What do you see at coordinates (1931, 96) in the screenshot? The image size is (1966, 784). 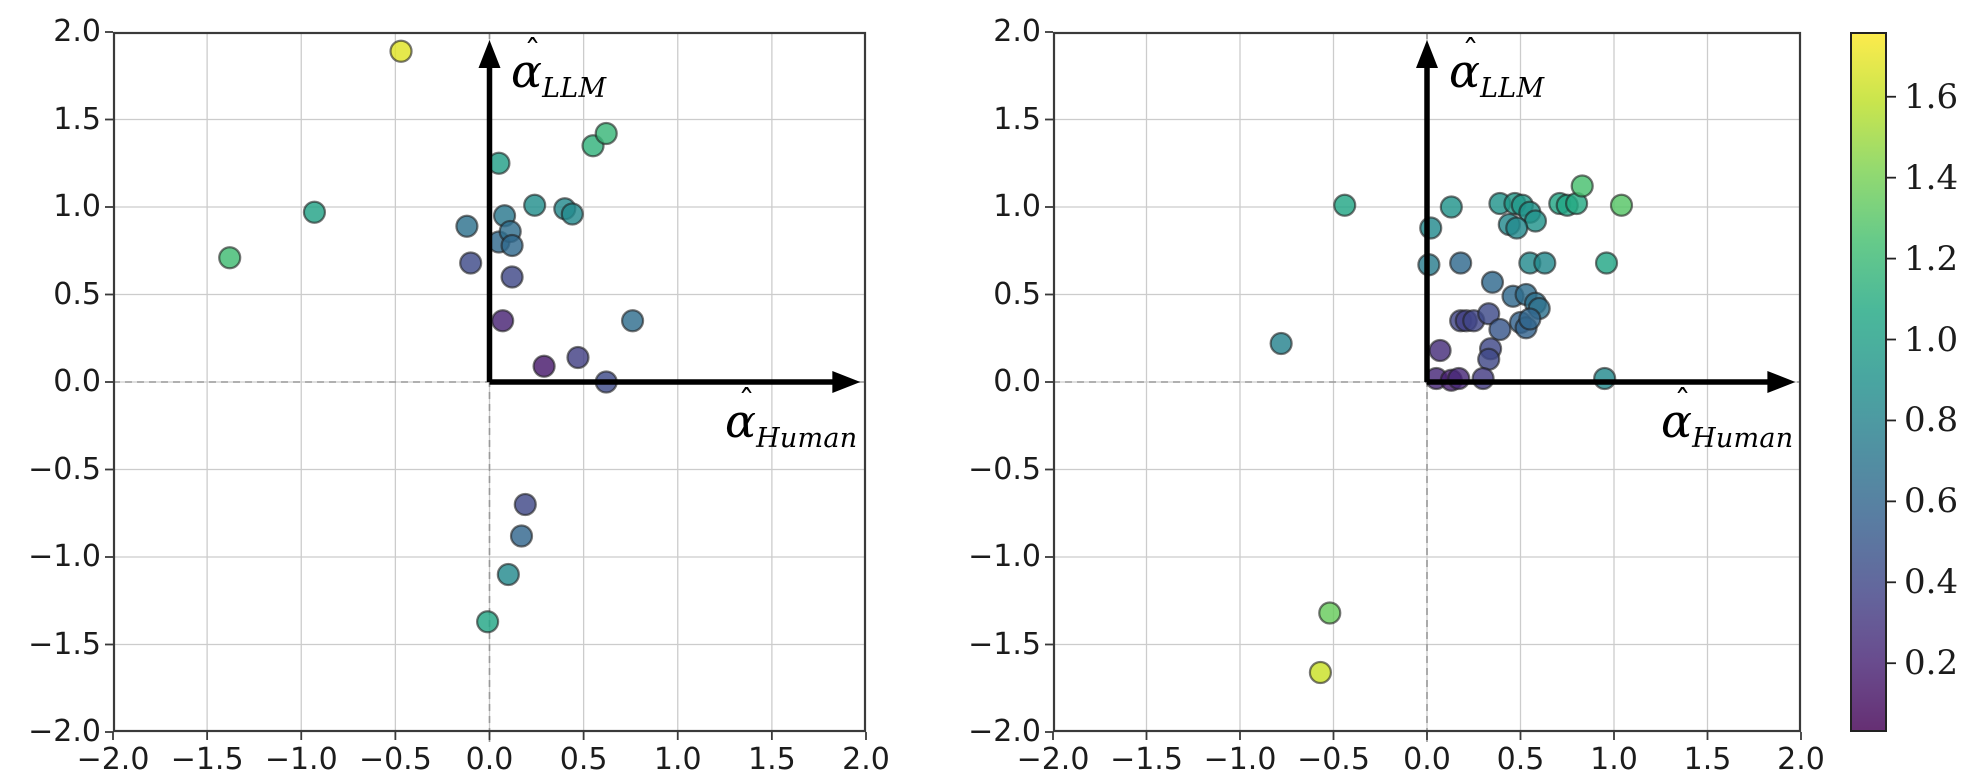 I see `colorbar-tick-label: 1.6` at bounding box center [1931, 96].